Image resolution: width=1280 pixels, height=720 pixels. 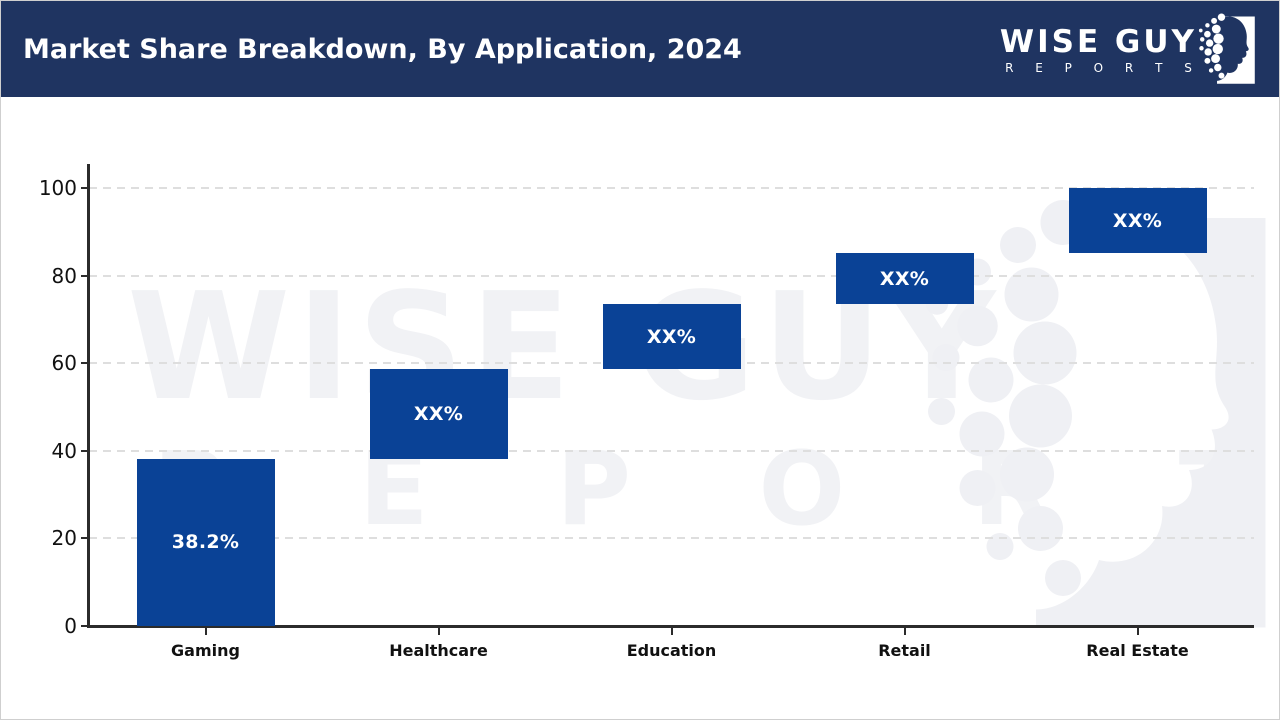 I want to click on y-axis-line, so click(x=88, y=396).